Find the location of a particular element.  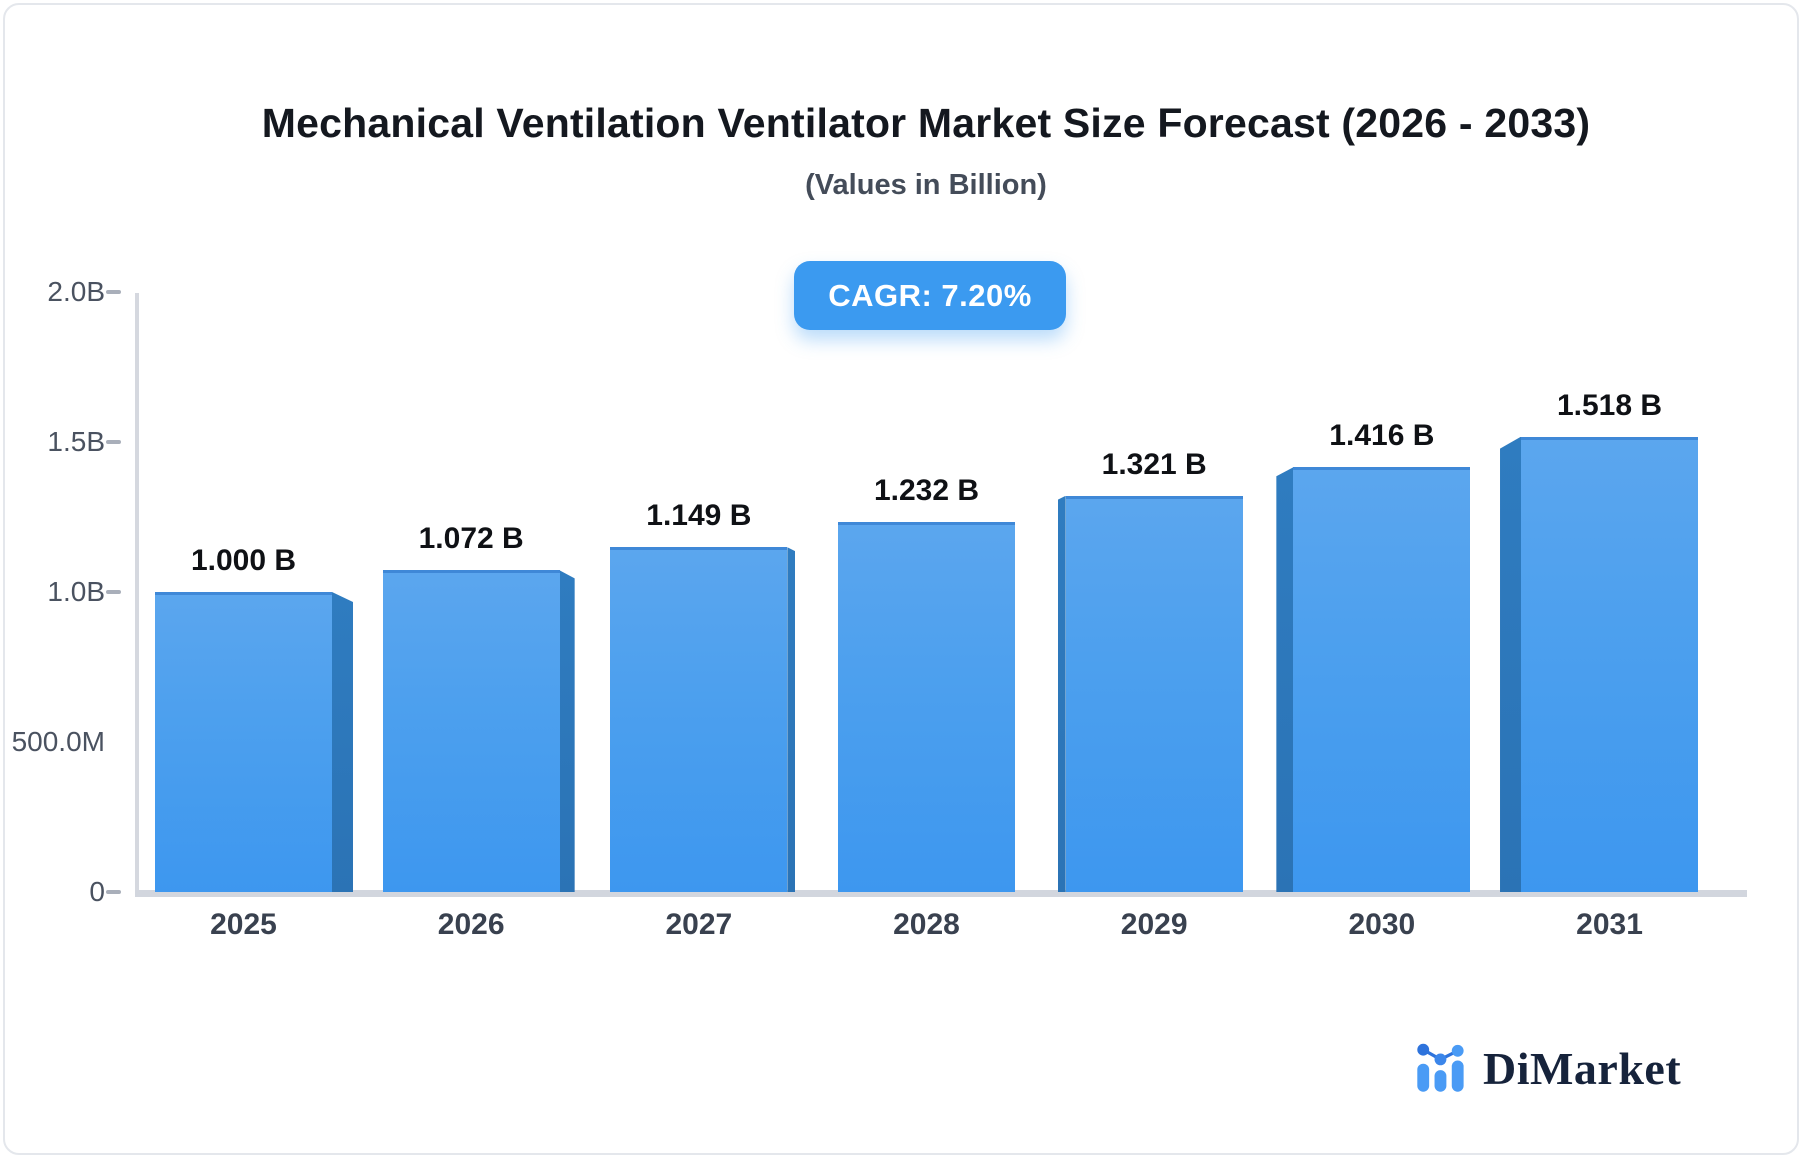

bar-value-label: 1.000 B is located at coordinates (243, 560).